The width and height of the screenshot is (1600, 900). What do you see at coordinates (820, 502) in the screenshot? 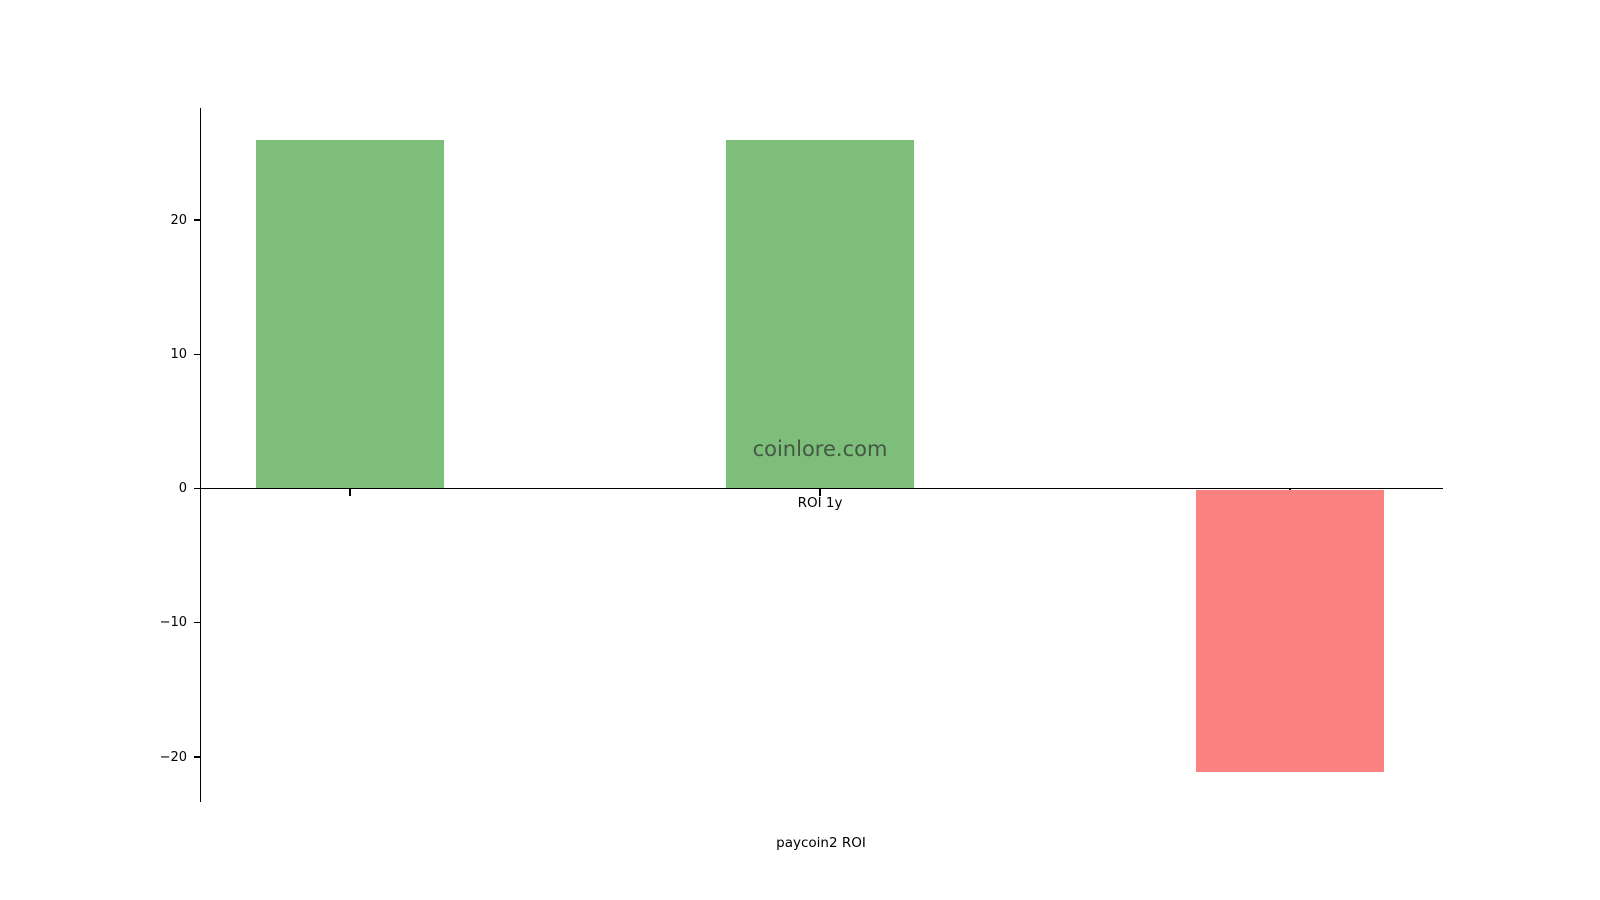
I see `x-tick-label: ROI 1y` at bounding box center [820, 502].